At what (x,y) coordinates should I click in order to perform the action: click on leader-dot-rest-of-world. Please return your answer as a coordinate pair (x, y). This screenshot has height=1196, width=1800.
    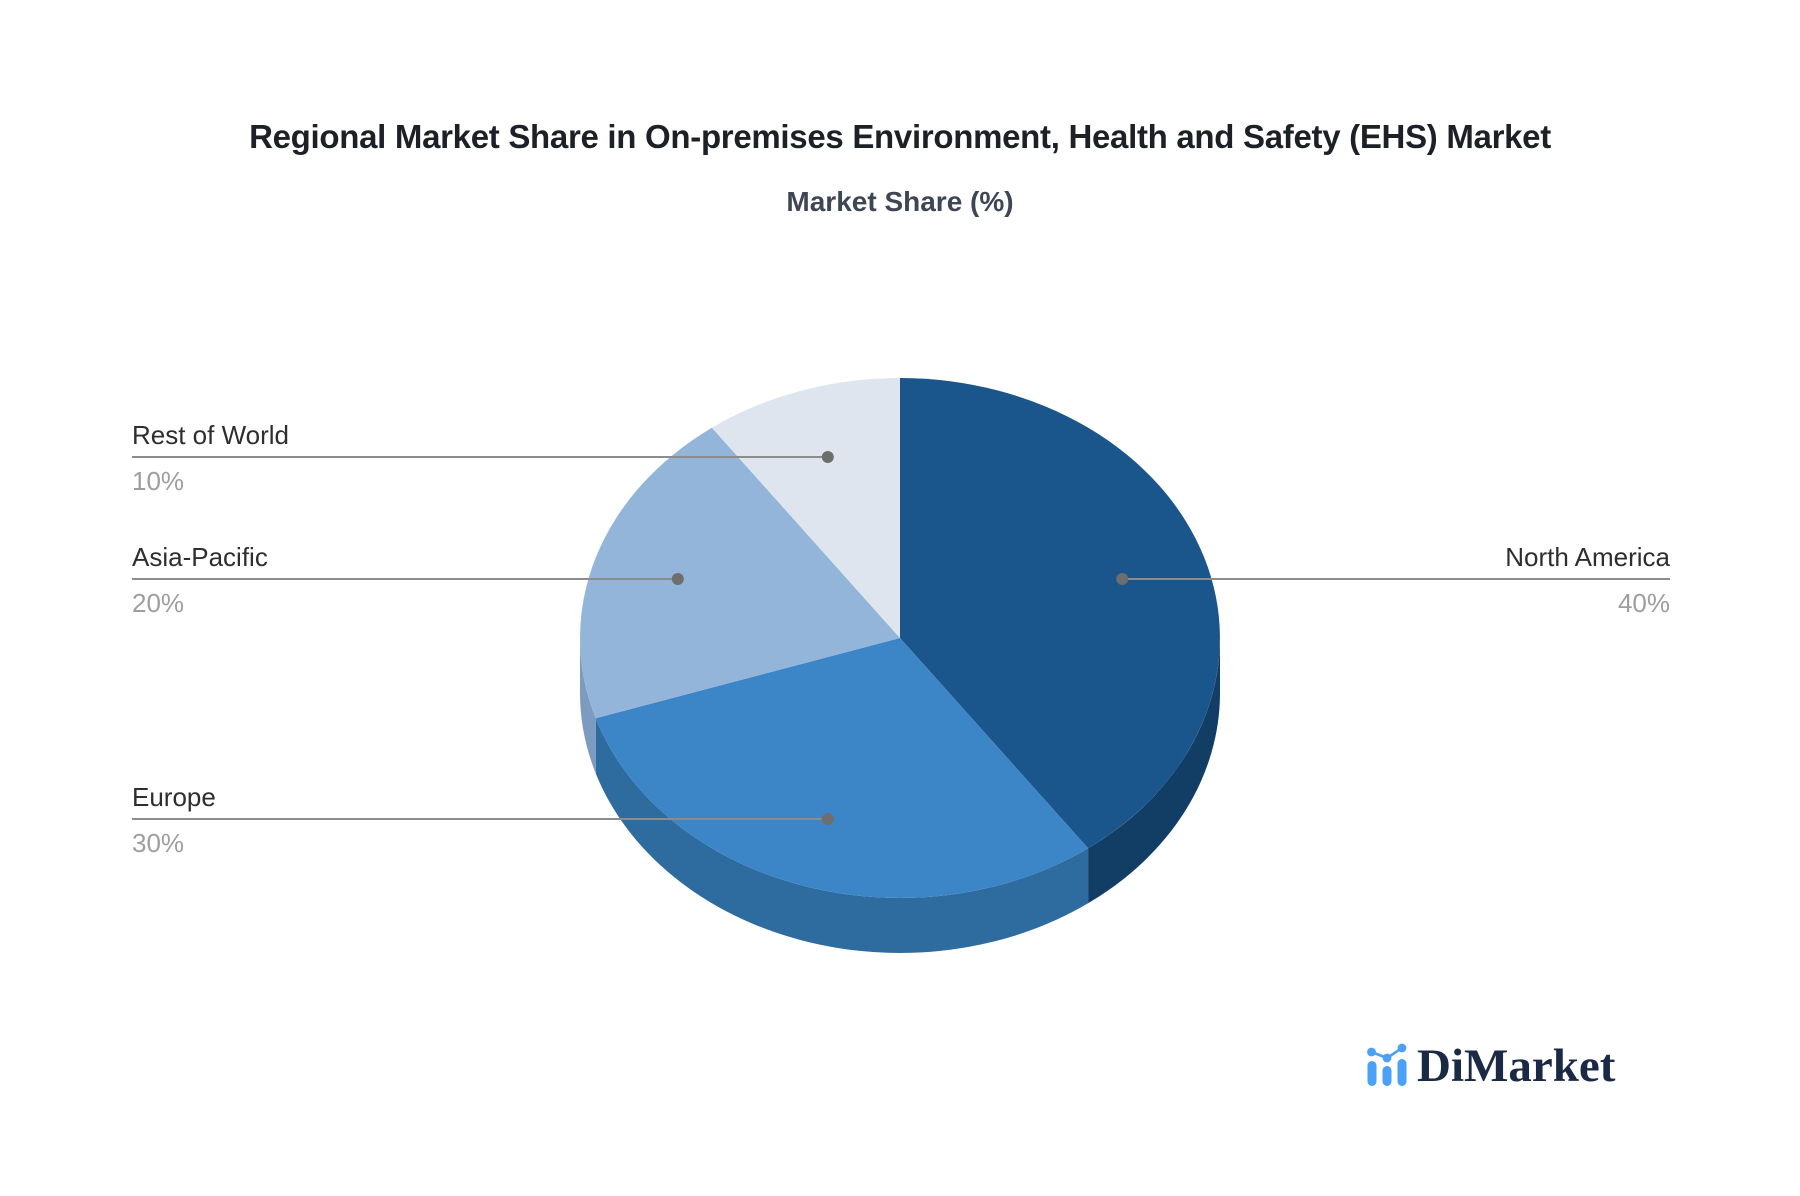
    Looking at the image, I should click on (827, 457).